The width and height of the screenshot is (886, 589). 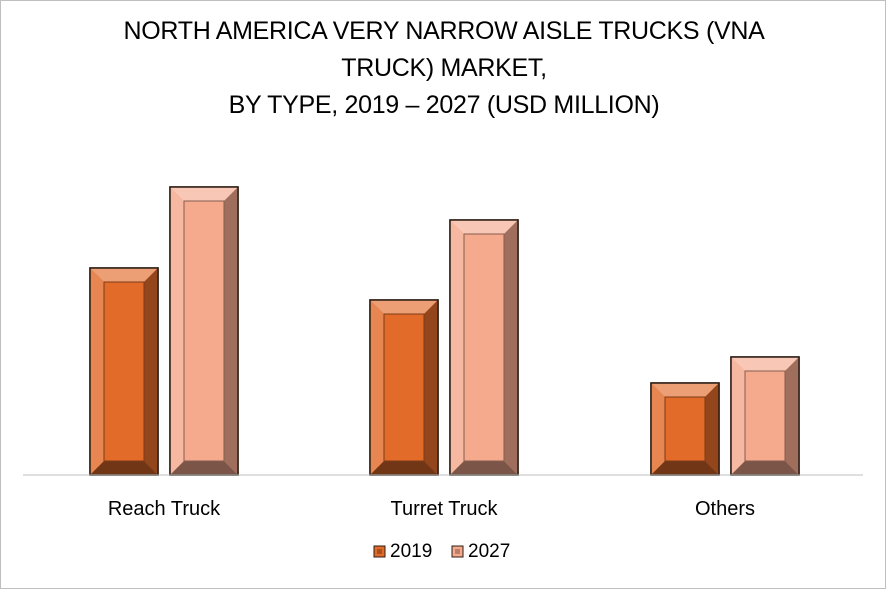 I want to click on bar-turret-truck-2027, so click(x=484, y=347).